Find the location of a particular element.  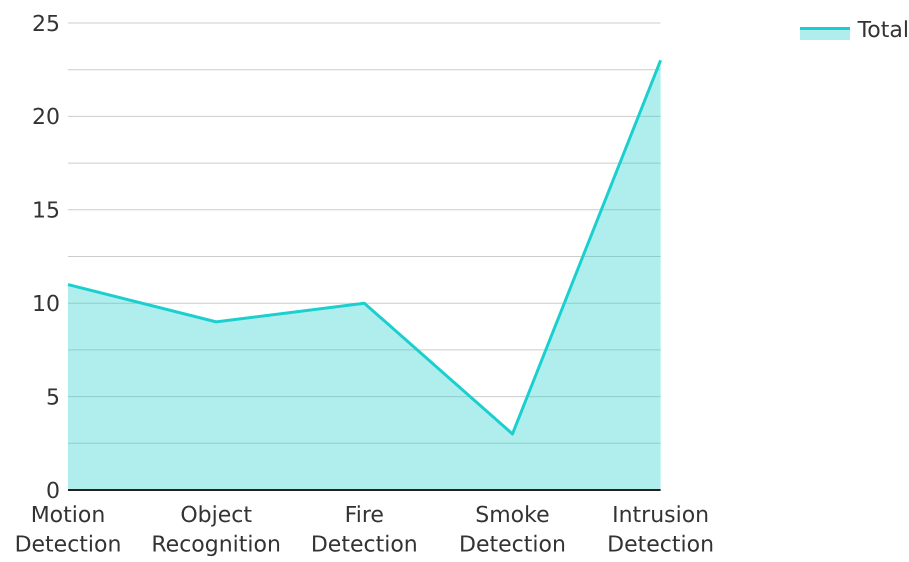

y-tick-label: 15 is located at coordinates (46, 211).